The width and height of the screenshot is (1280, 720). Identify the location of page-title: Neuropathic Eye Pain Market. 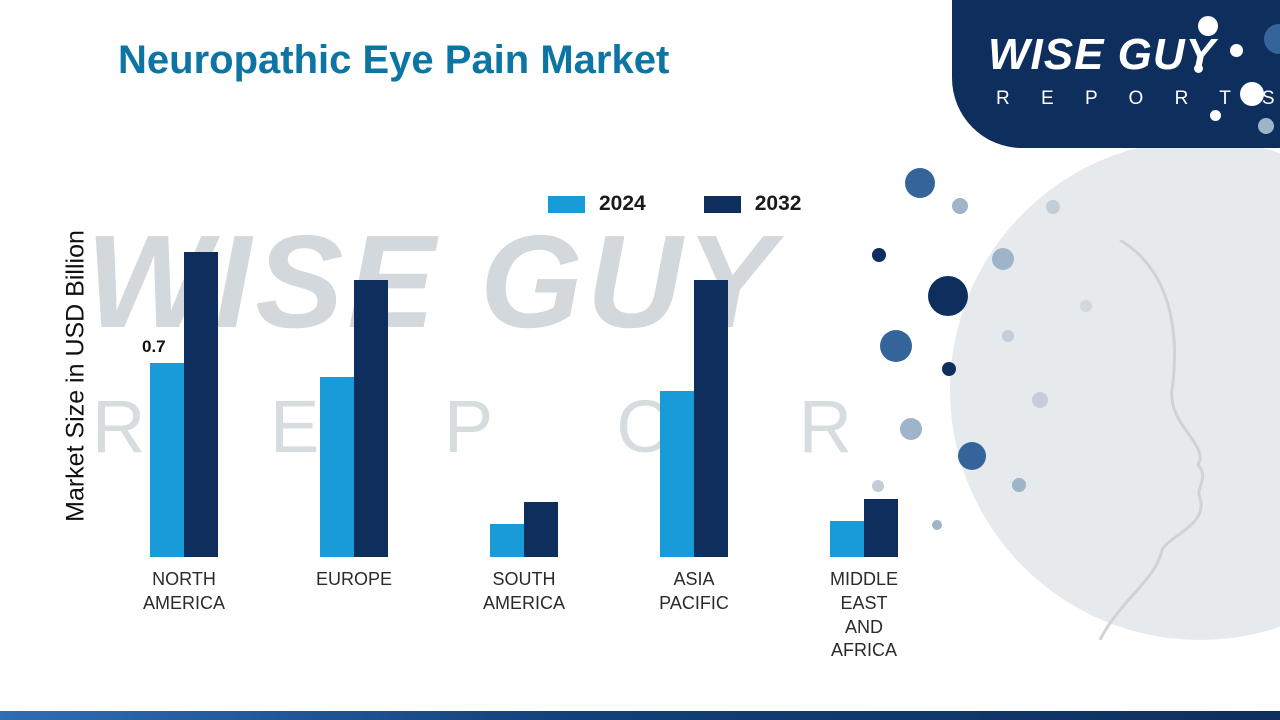
(394, 60).